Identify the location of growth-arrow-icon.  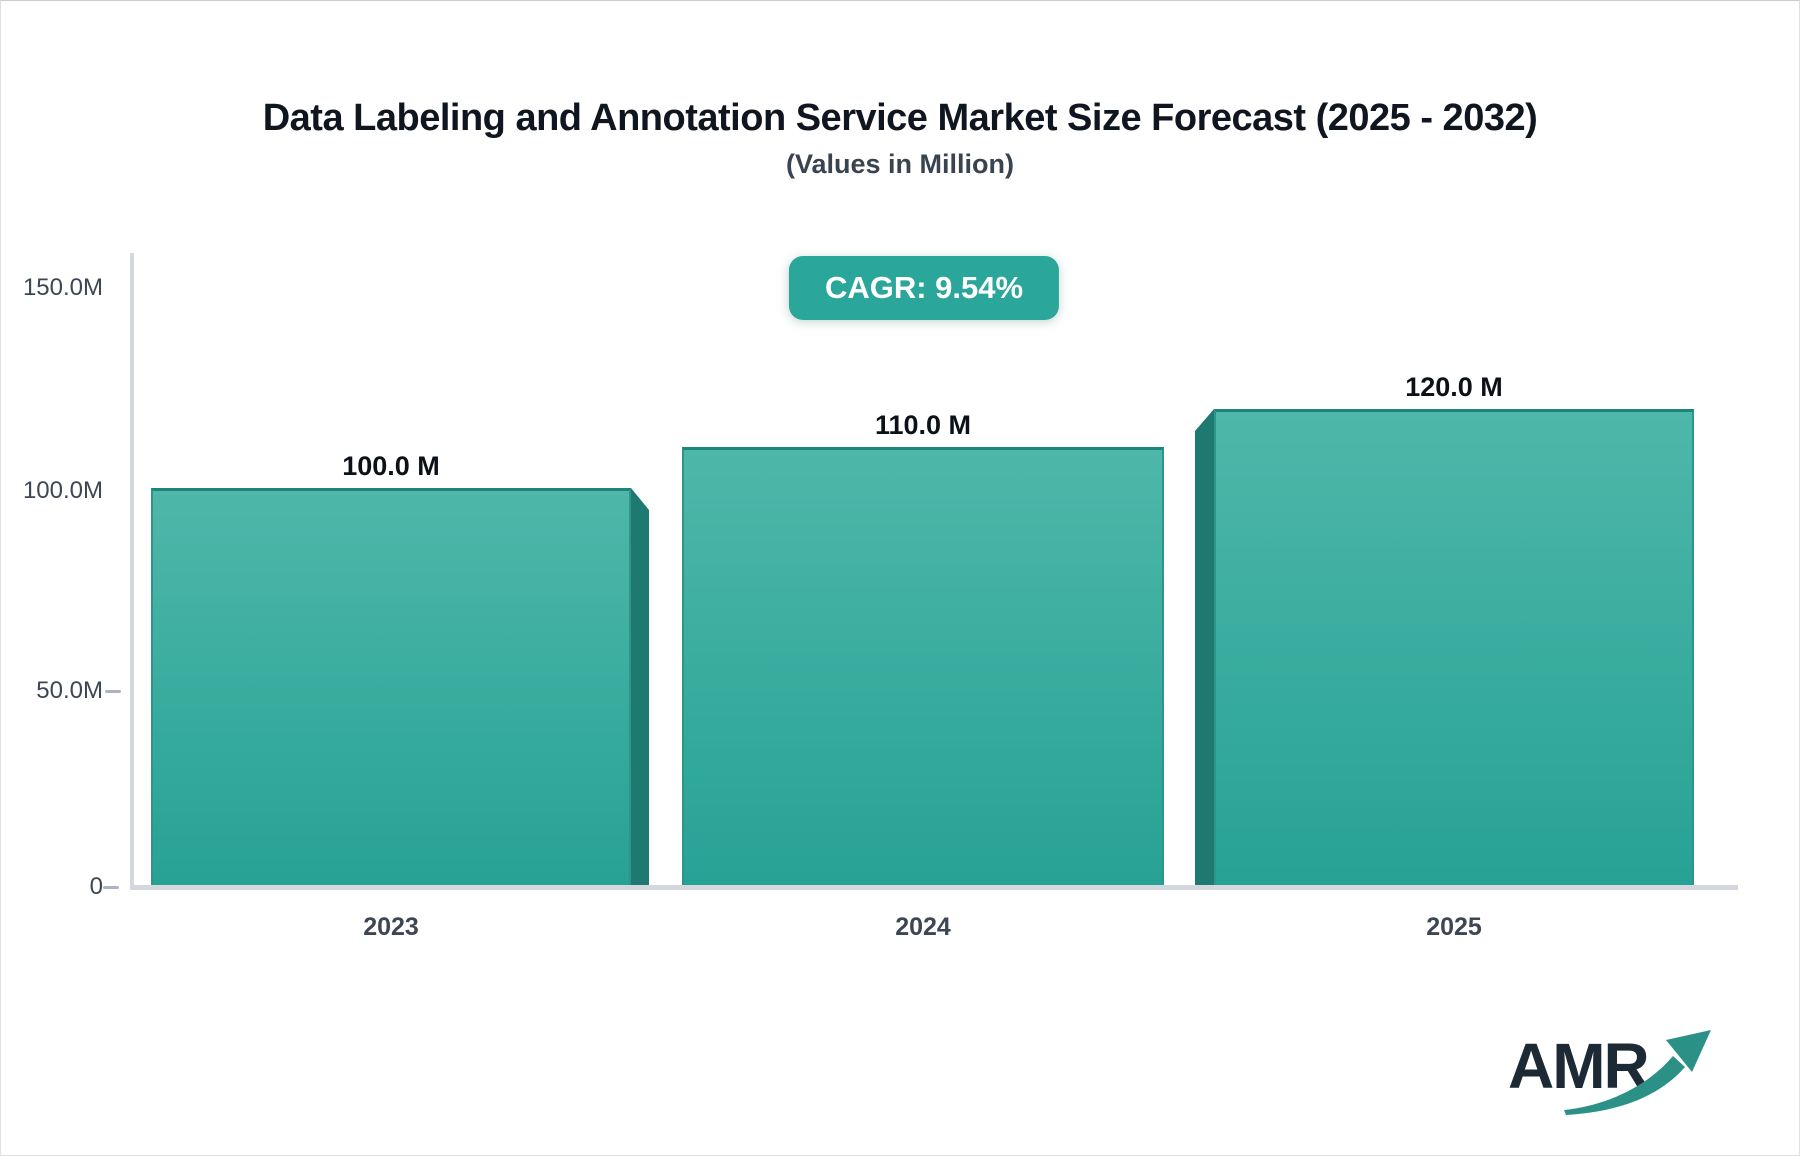
(1637, 1072).